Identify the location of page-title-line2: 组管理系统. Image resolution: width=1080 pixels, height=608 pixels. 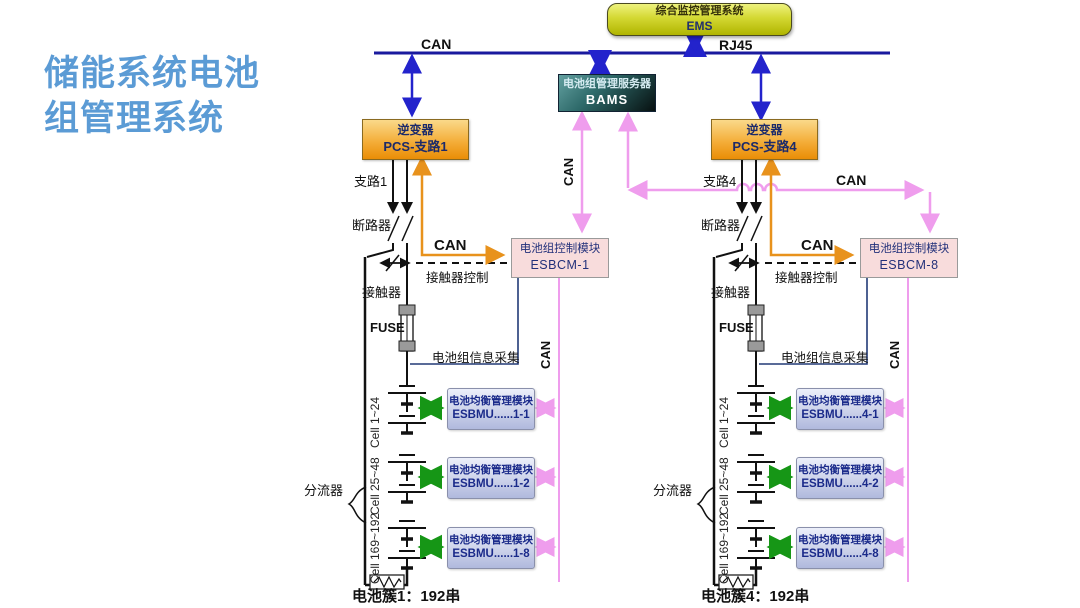
(134, 118).